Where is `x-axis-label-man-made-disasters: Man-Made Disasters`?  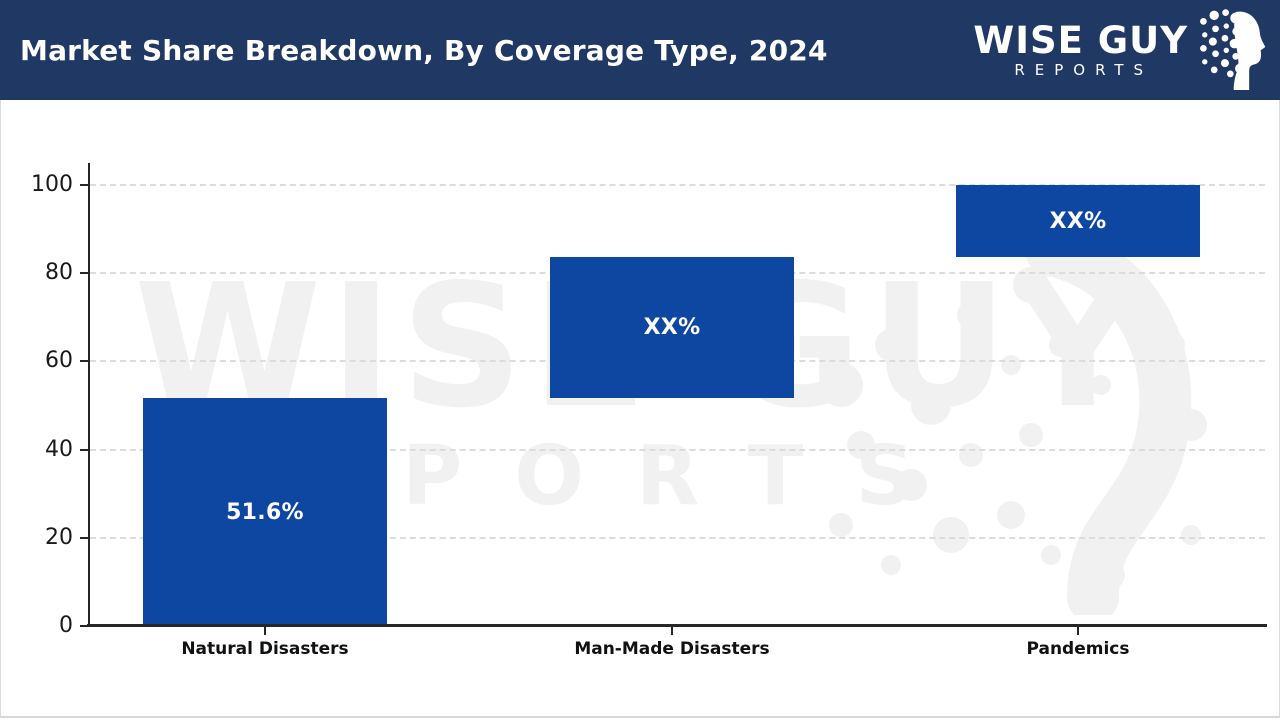
x-axis-label-man-made-disasters: Man-Made Disasters is located at coordinates (672, 649).